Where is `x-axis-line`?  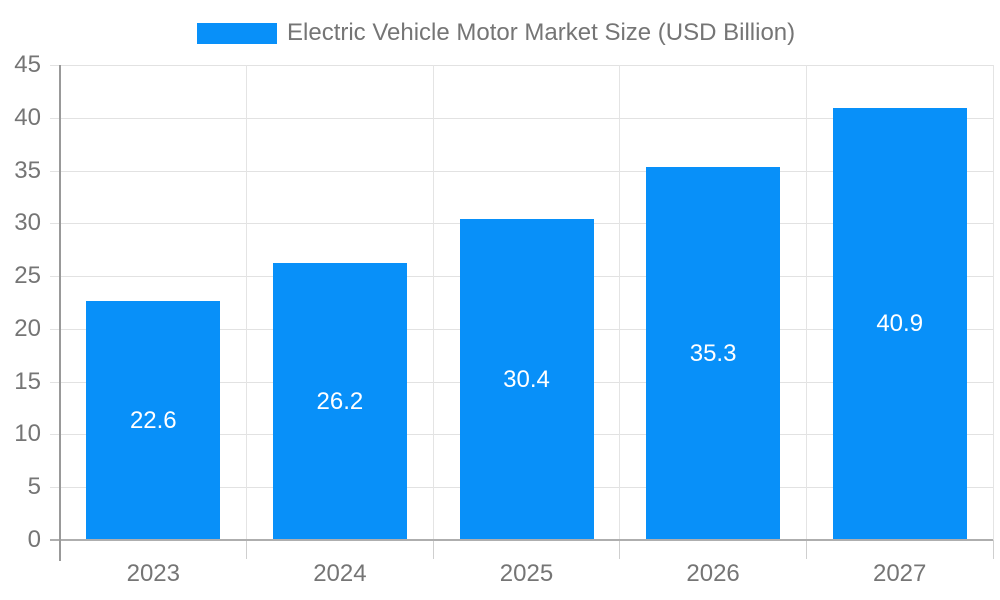
x-axis-line is located at coordinates (521, 540).